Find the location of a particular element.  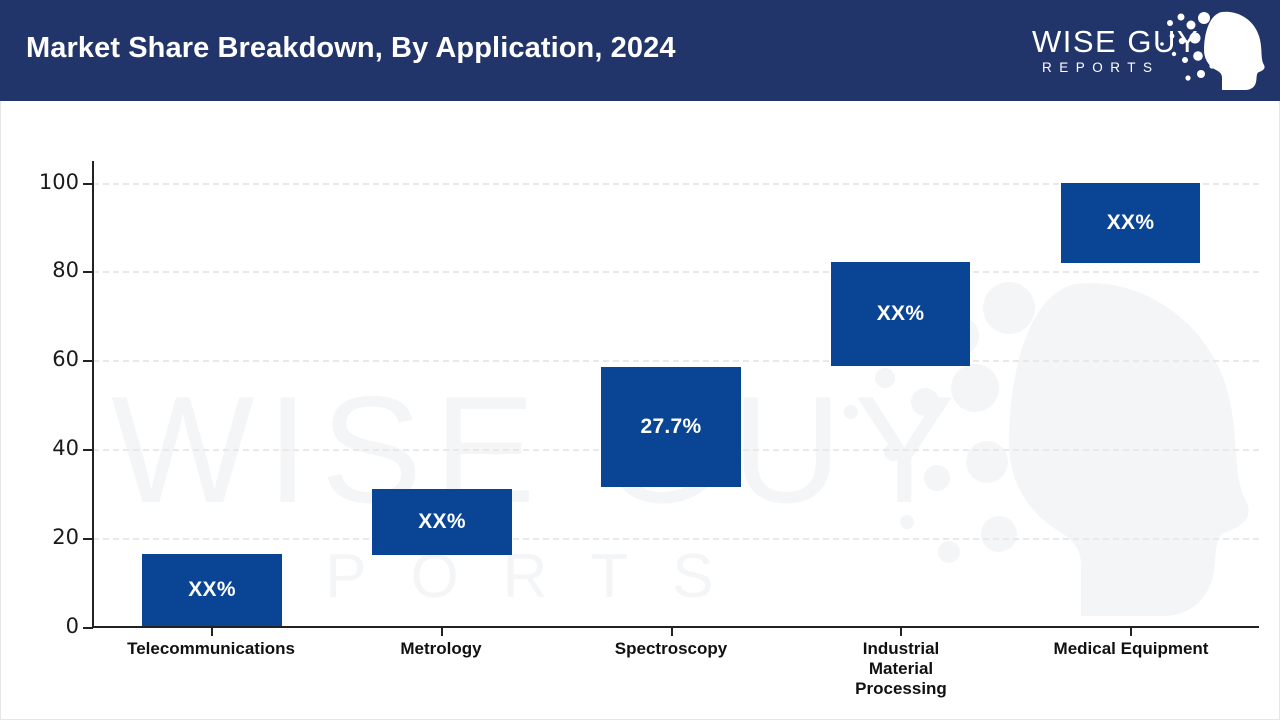

bar-value-label: 27.7% is located at coordinates (671, 426).